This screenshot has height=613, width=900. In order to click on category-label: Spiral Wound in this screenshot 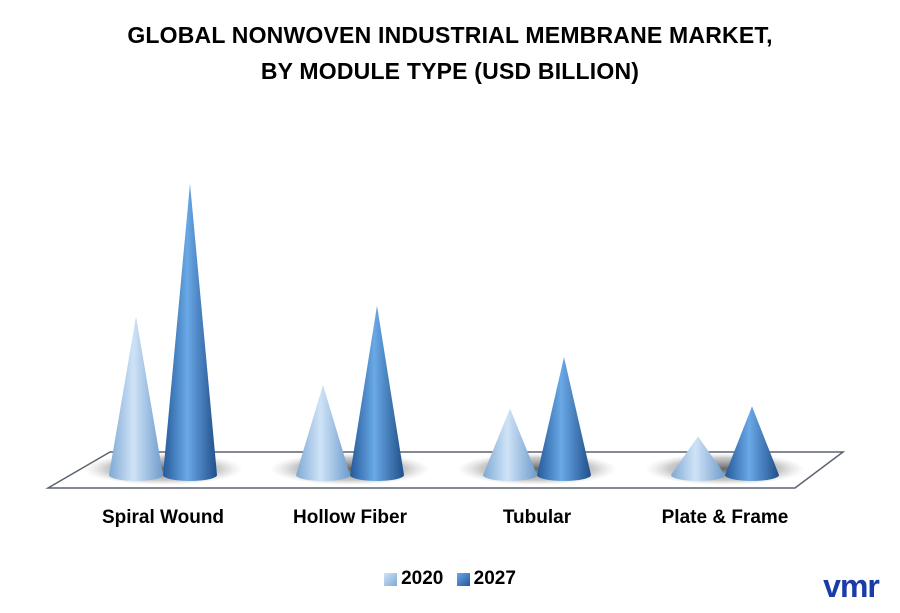, I will do `click(163, 517)`.